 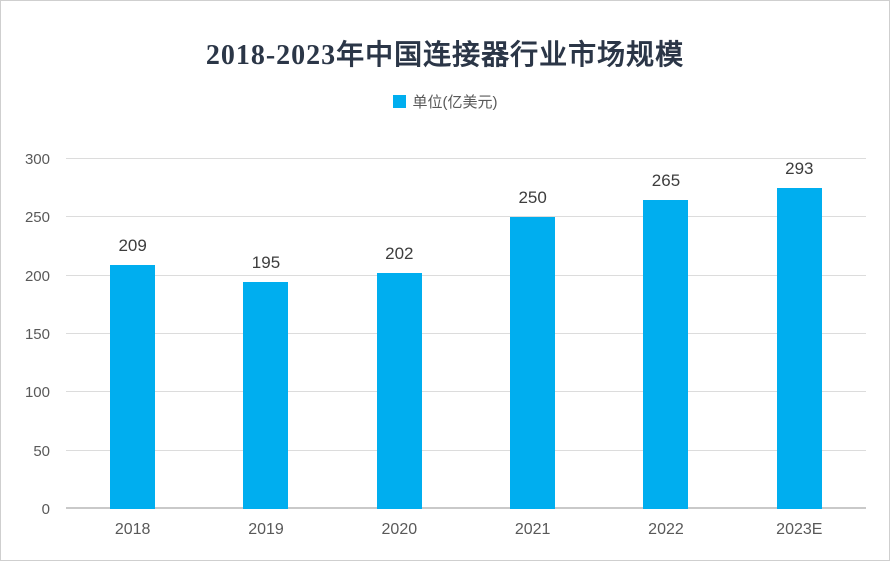 What do you see at coordinates (399, 254) in the screenshot?
I see `bar-value-label: 202` at bounding box center [399, 254].